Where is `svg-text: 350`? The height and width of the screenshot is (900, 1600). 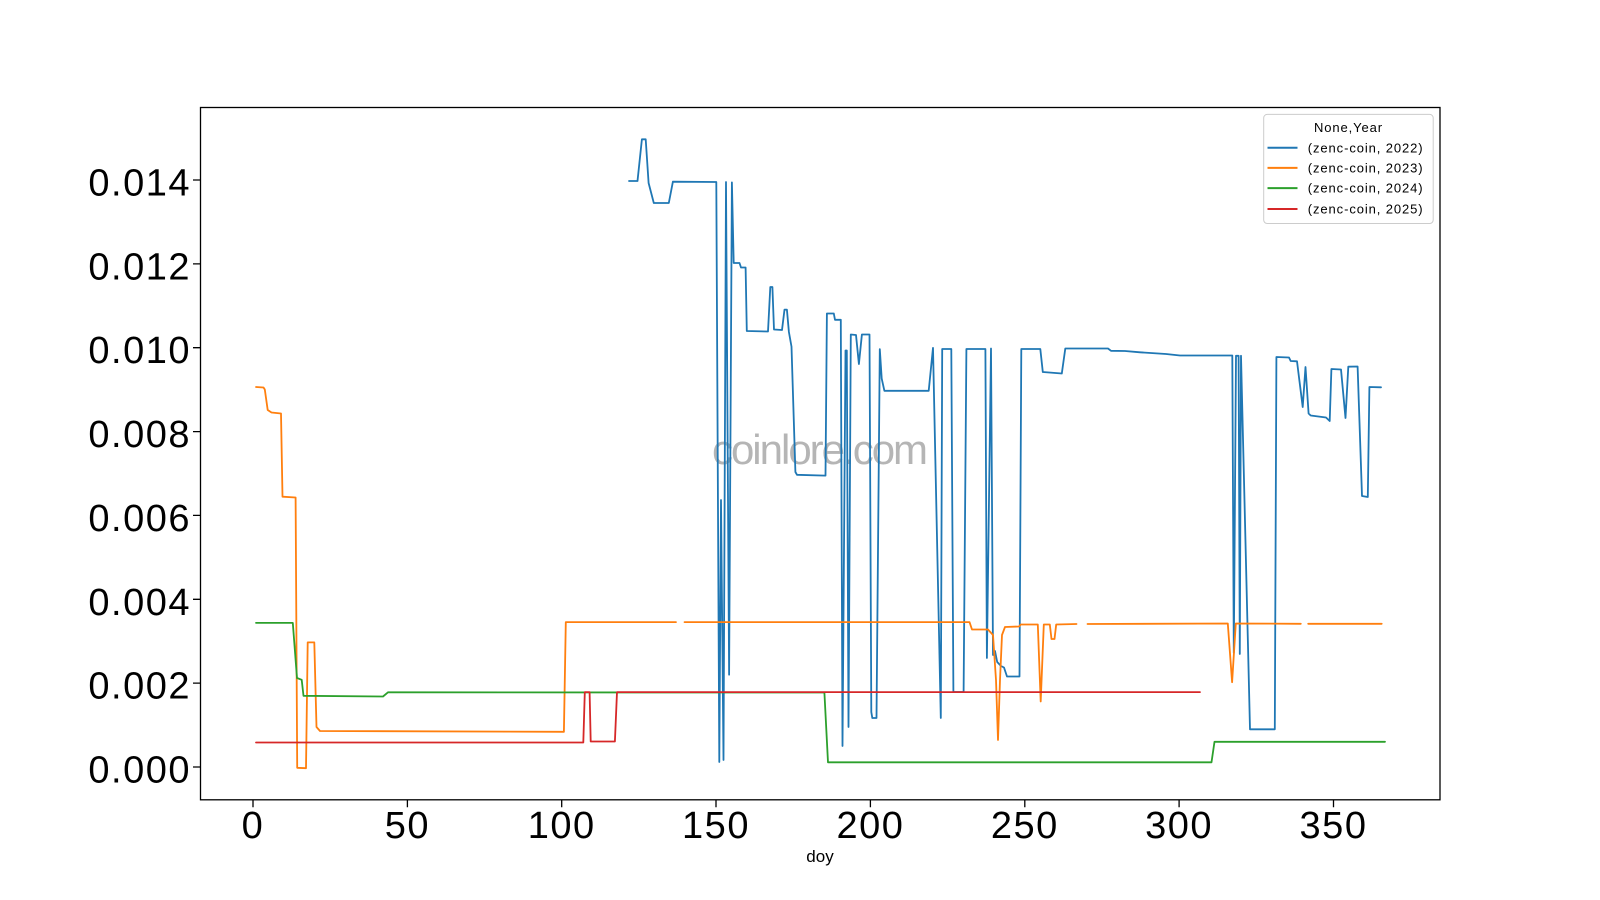 svg-text: 350 is located at coordinates (1334, 826).